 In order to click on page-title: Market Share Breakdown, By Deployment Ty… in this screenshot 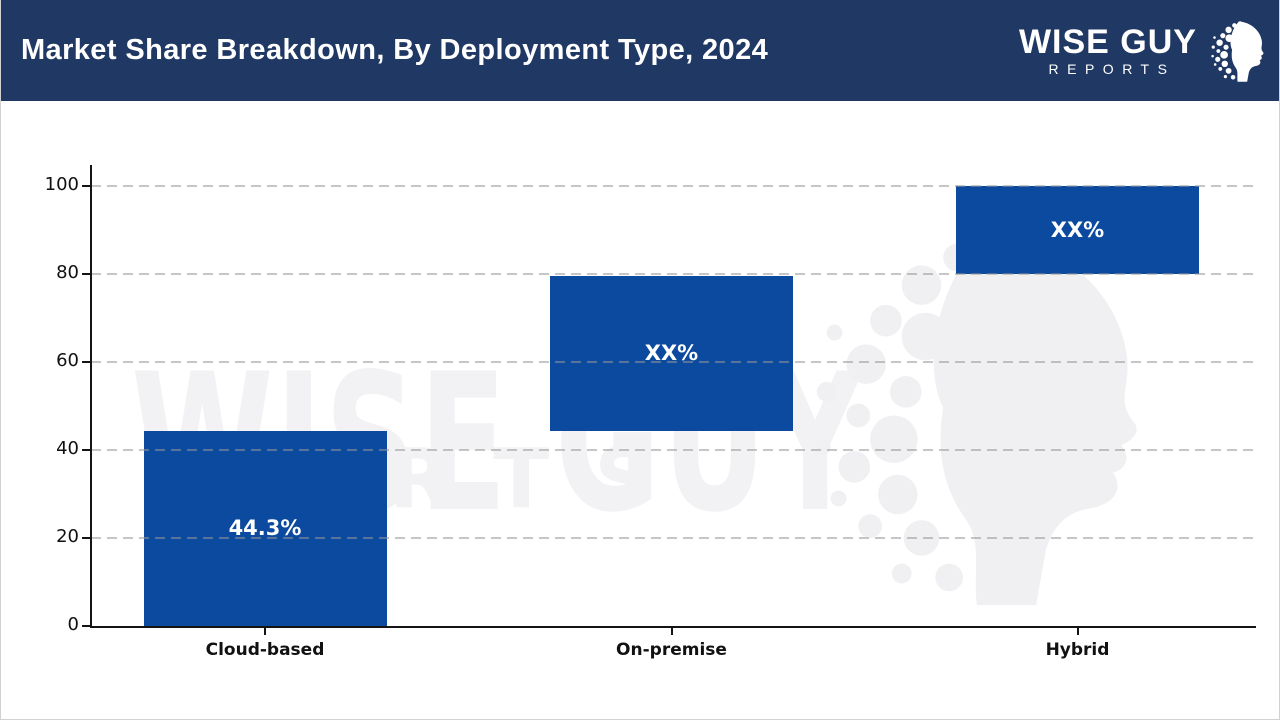, I will do `click(395, 50)`.